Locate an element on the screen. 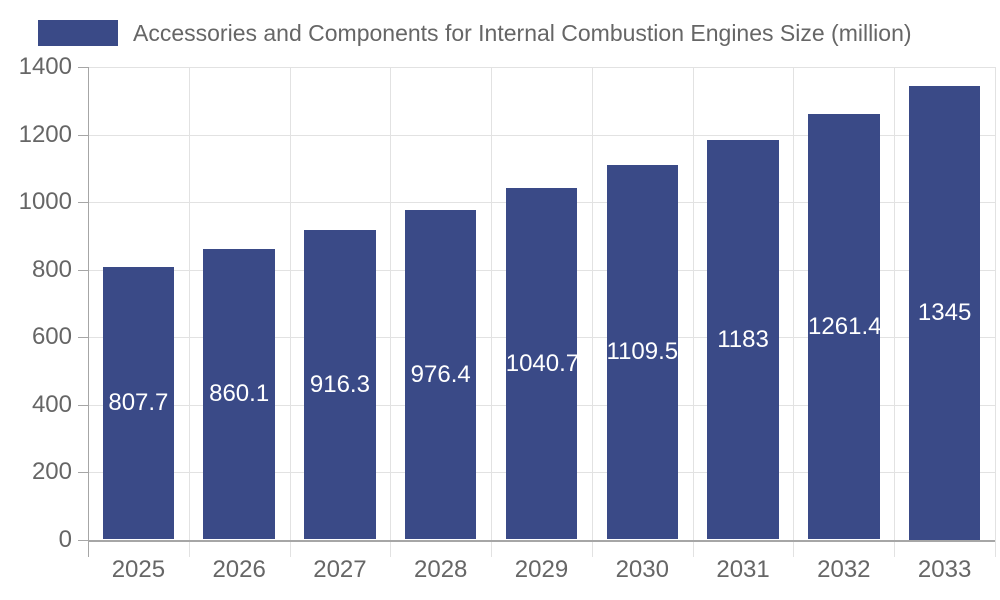 Image resolution: width=1000 pixels, height=600 pixels. x-axis-tick-label: 2032 is located at coordinates (844, 569).